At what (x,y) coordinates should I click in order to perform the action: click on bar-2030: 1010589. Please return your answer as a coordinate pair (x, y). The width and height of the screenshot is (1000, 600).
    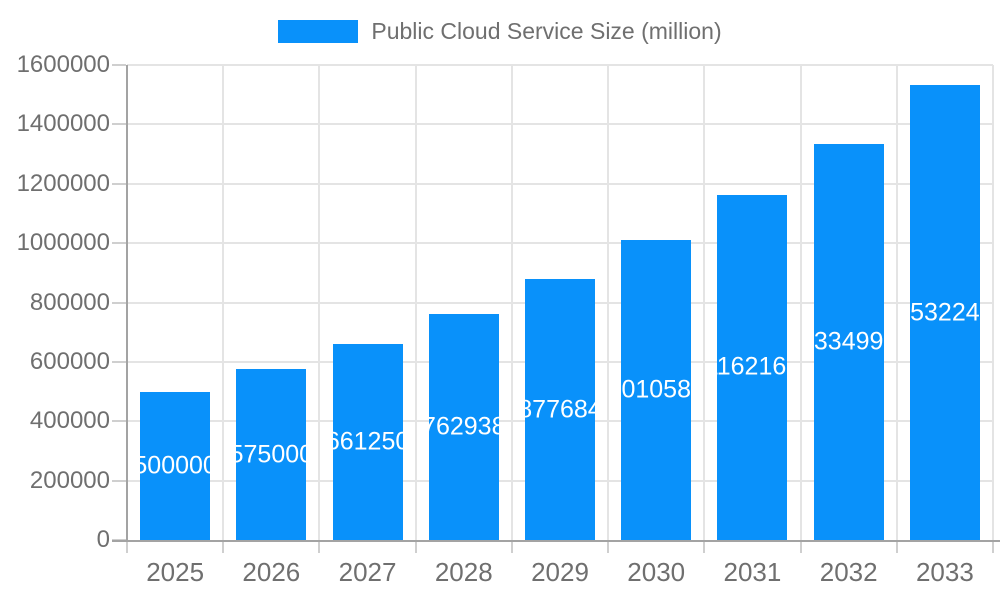
    Looking at the image, I should click on (656, 389).